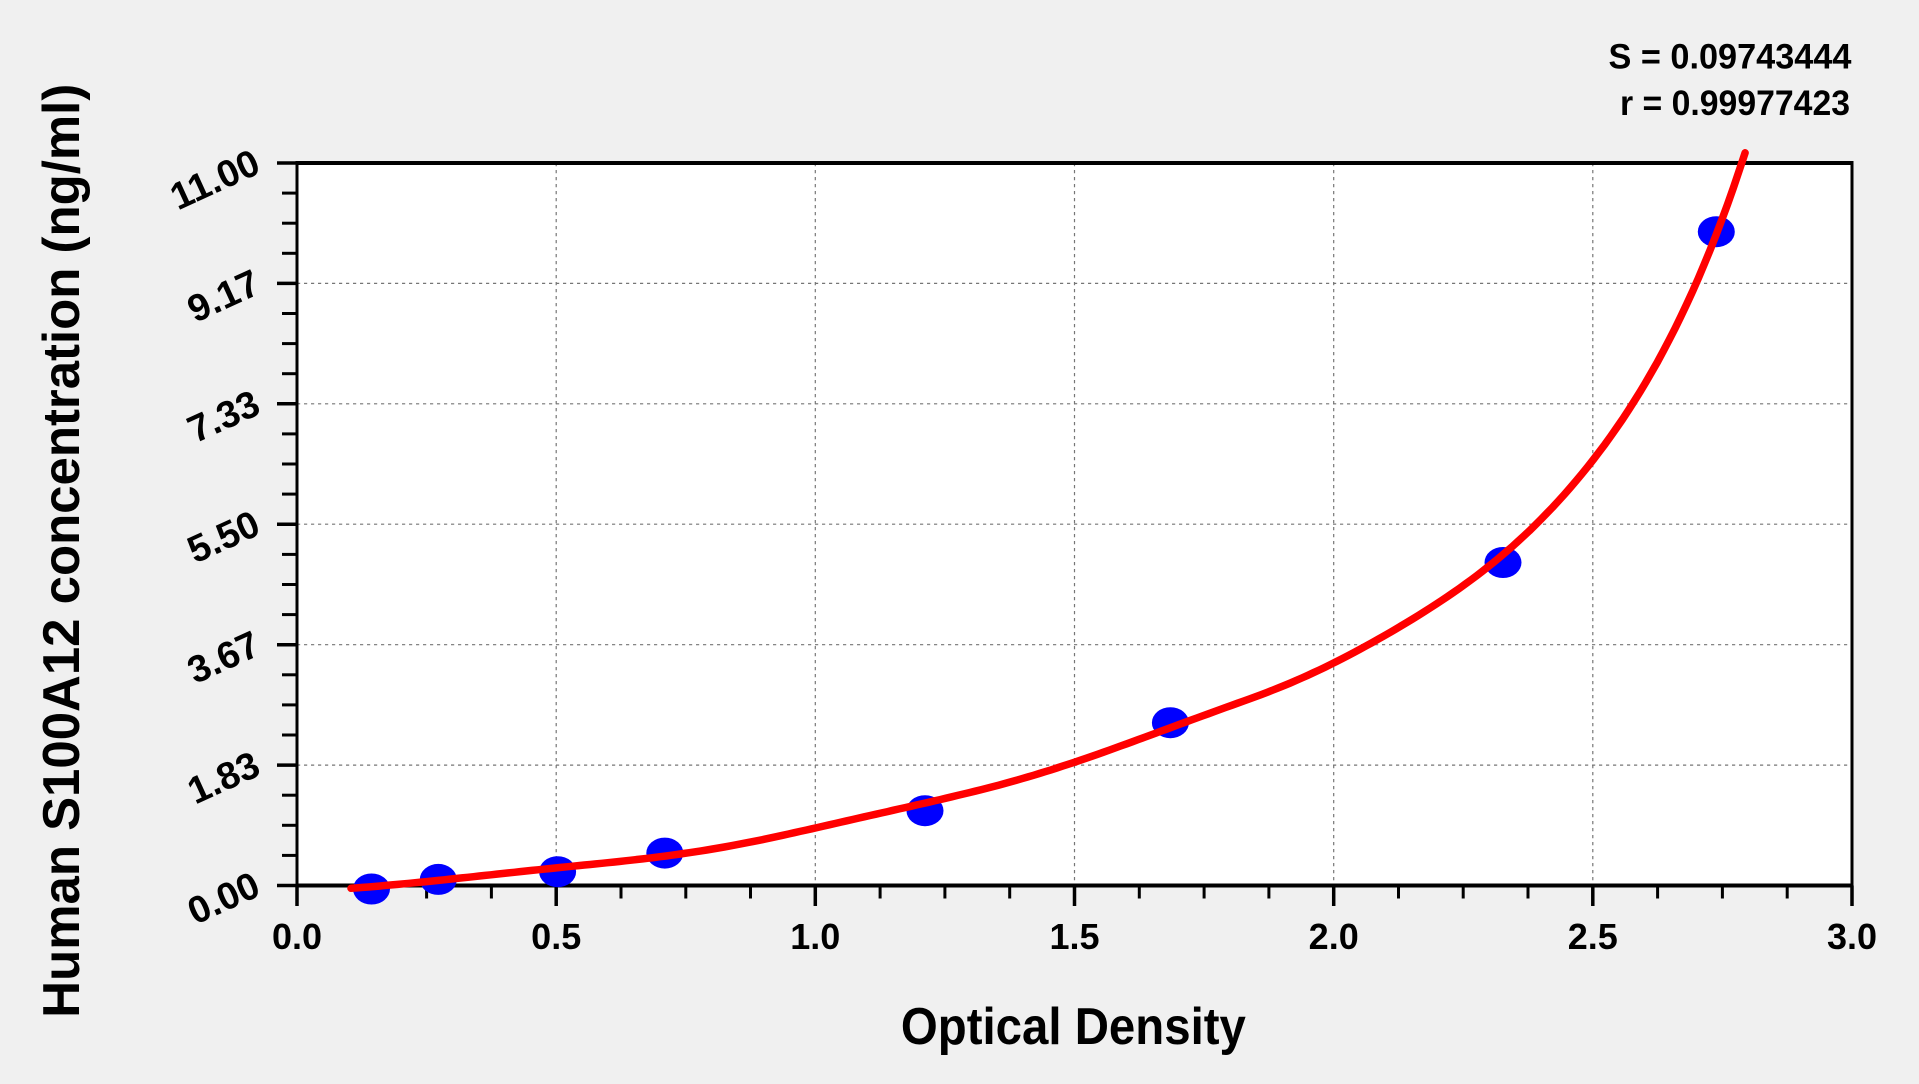  What do you see at coordinates (1852, 936) in the screenshot?
I see `svg-text: 3.0` at bounding box center [1852, 936].